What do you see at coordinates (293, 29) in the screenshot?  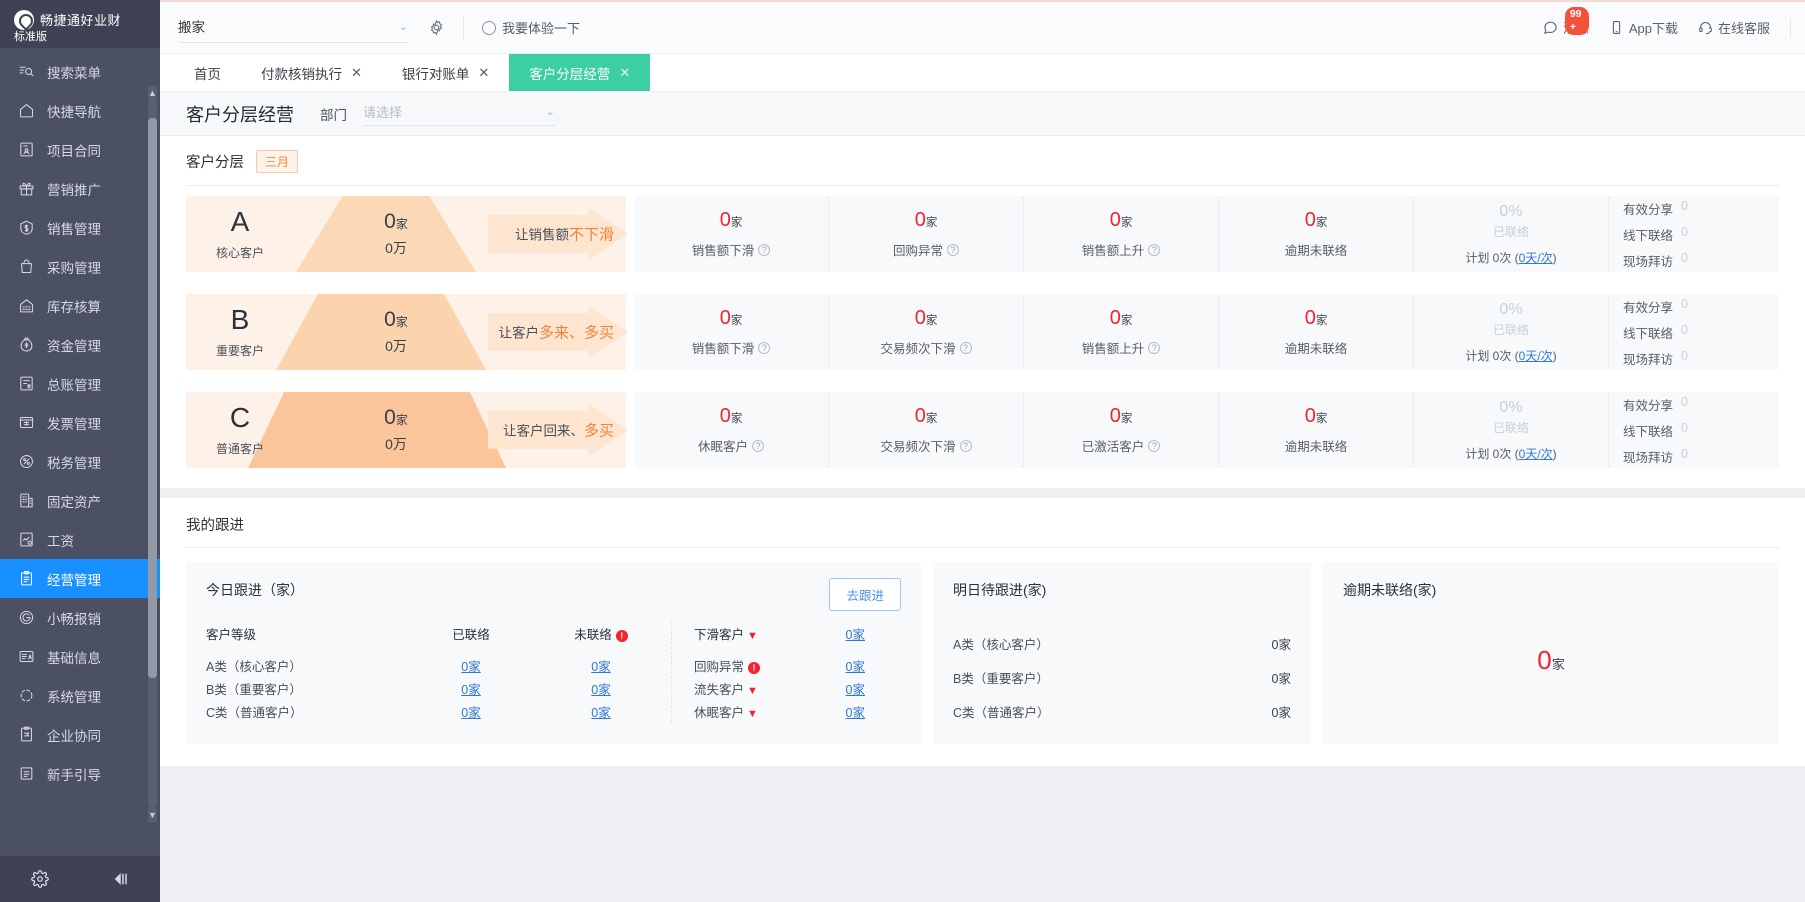 I see `org-select: 搬家 ⌄` at bounding box center [293, 29].